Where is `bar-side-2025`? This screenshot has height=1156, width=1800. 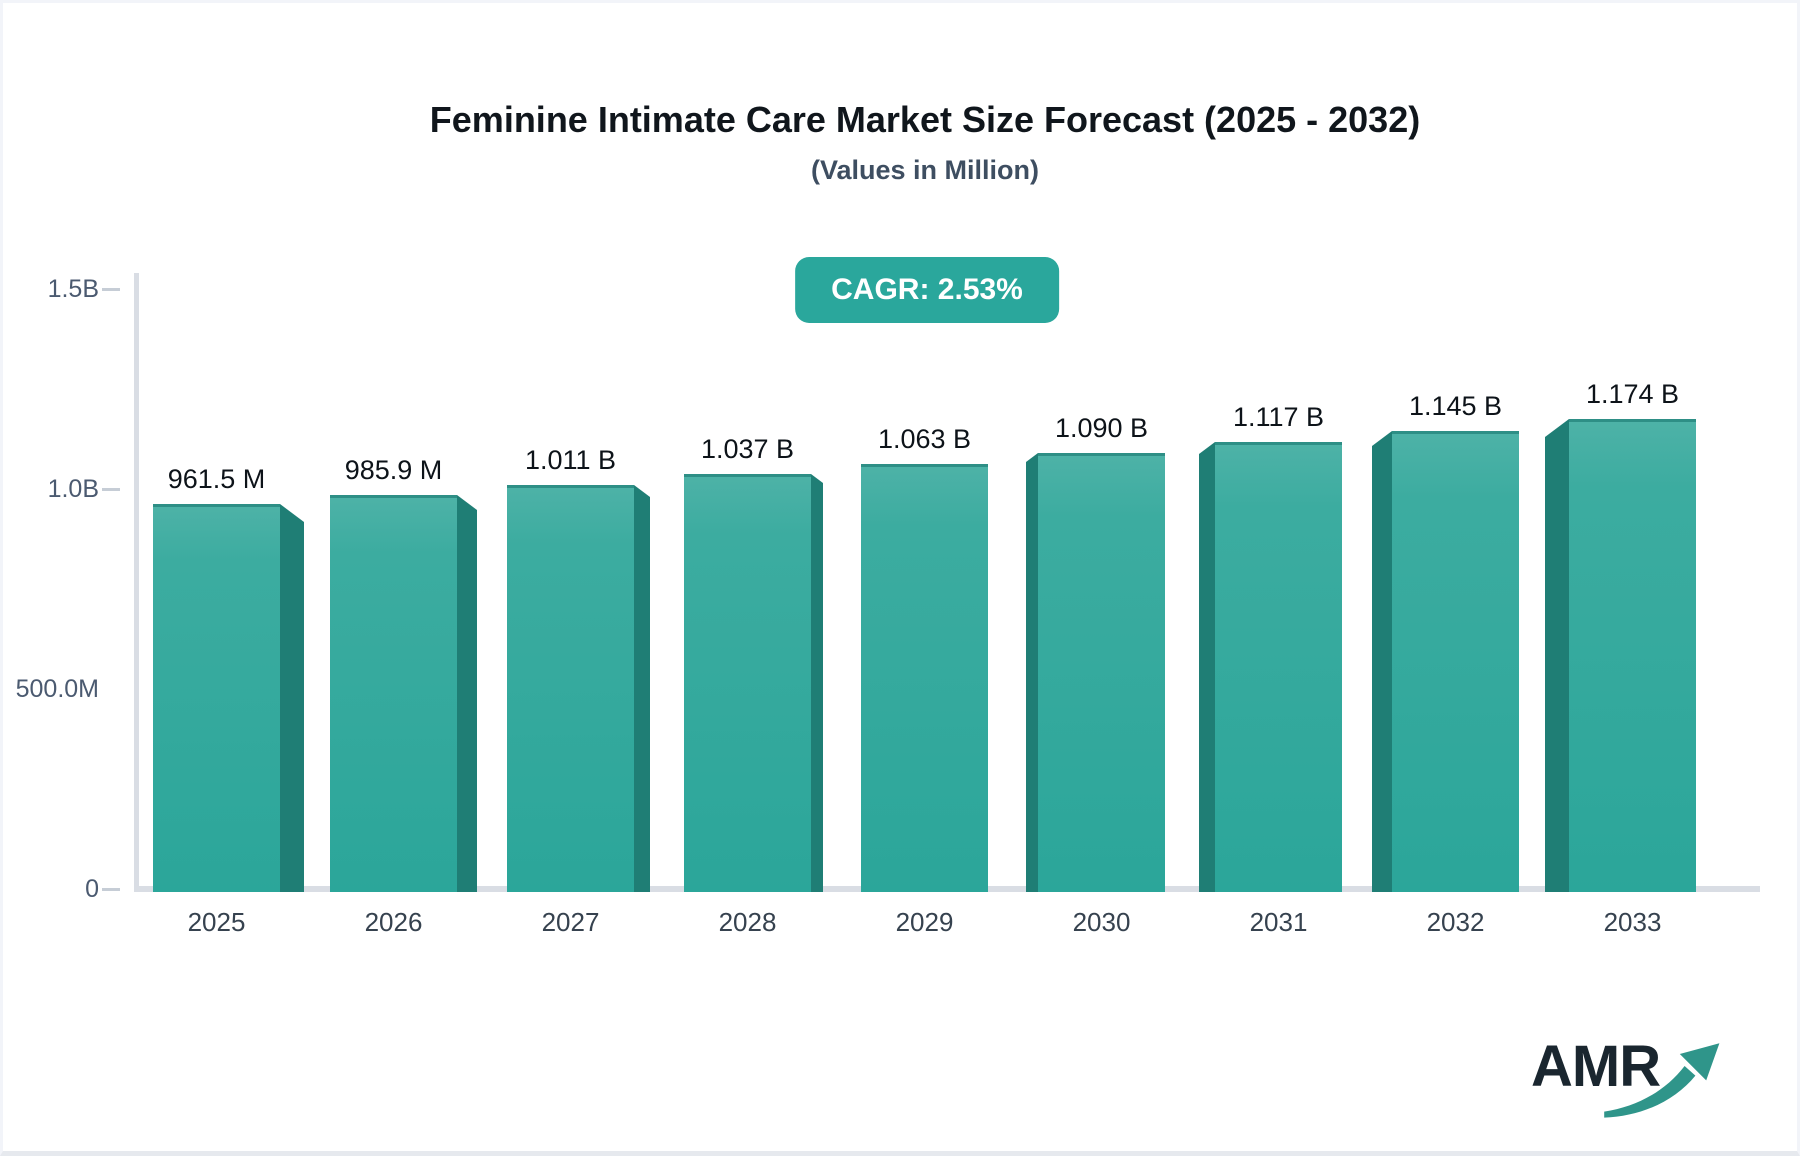
bar-side-2025 is located at coordinates (292, 698).